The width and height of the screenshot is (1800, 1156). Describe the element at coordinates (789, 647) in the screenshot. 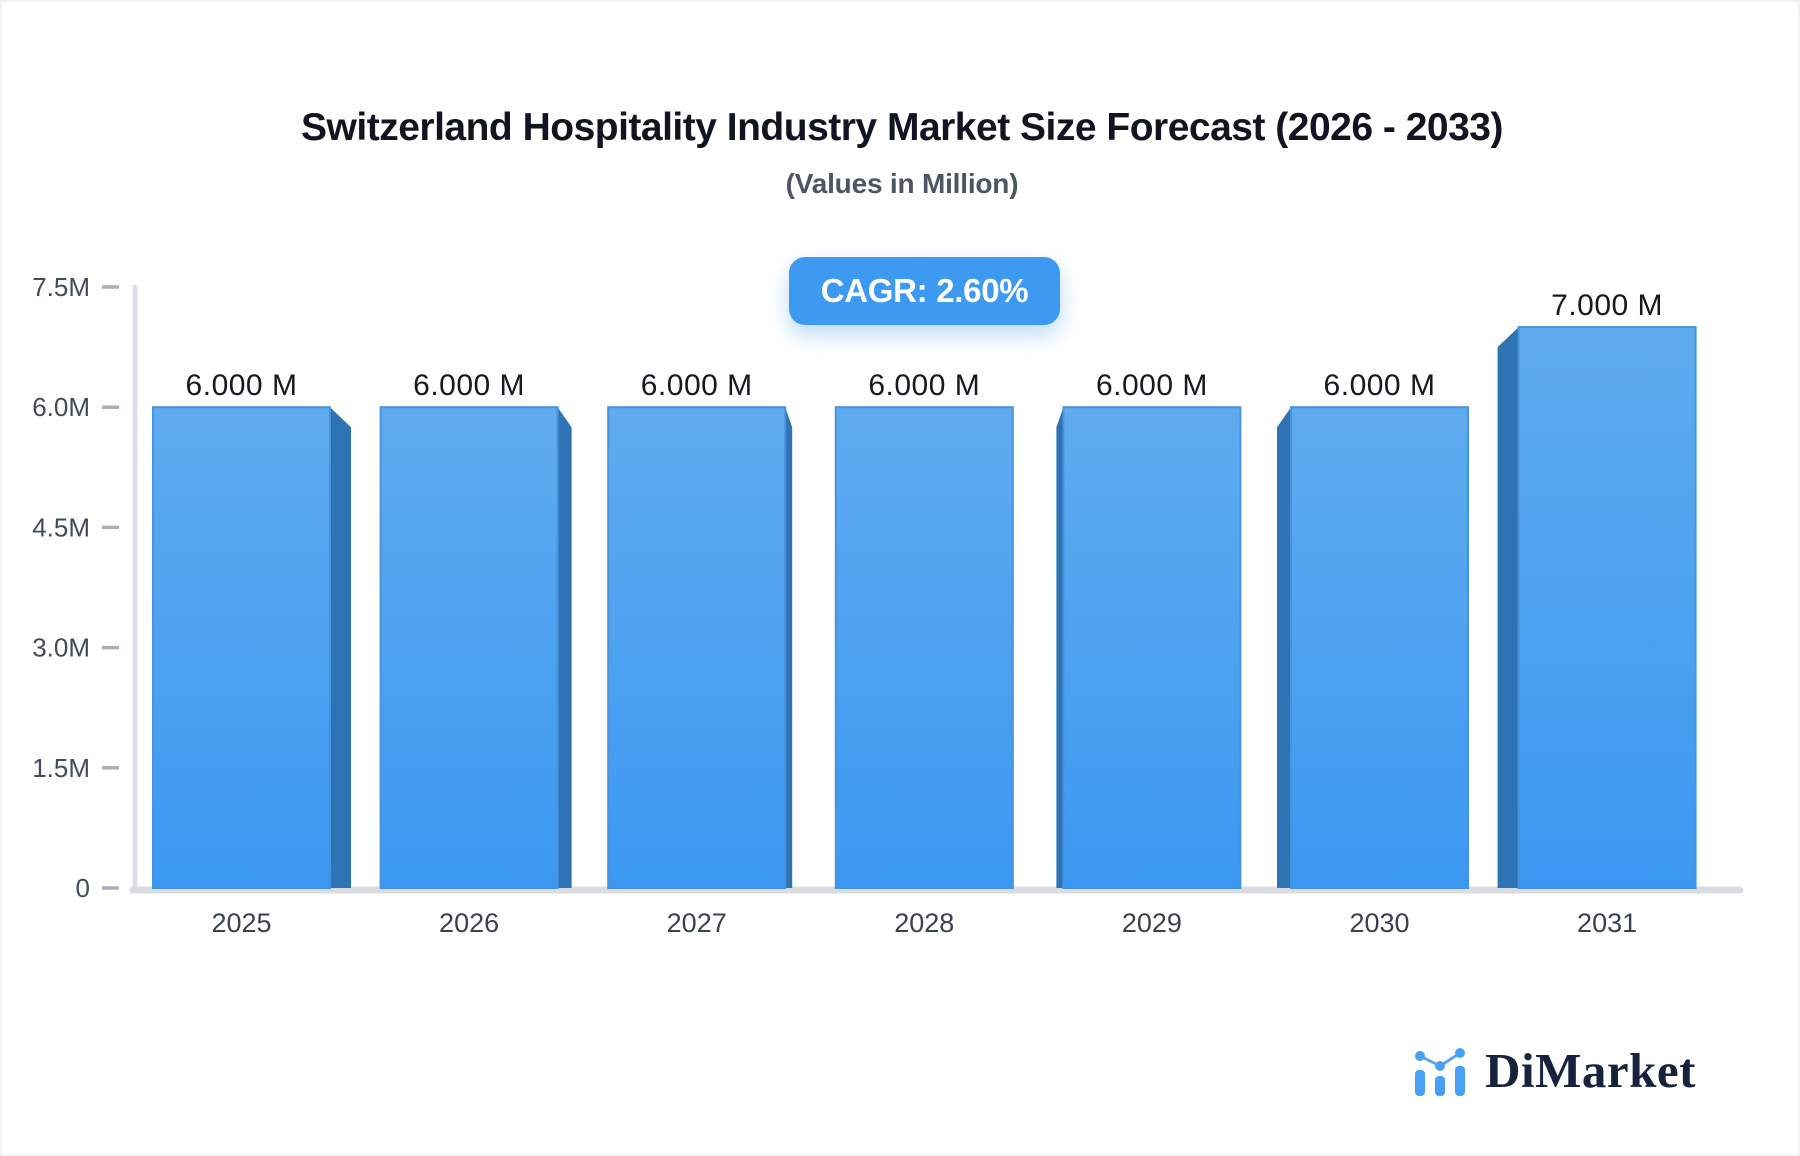

I see `bar-side-2027` at that location.